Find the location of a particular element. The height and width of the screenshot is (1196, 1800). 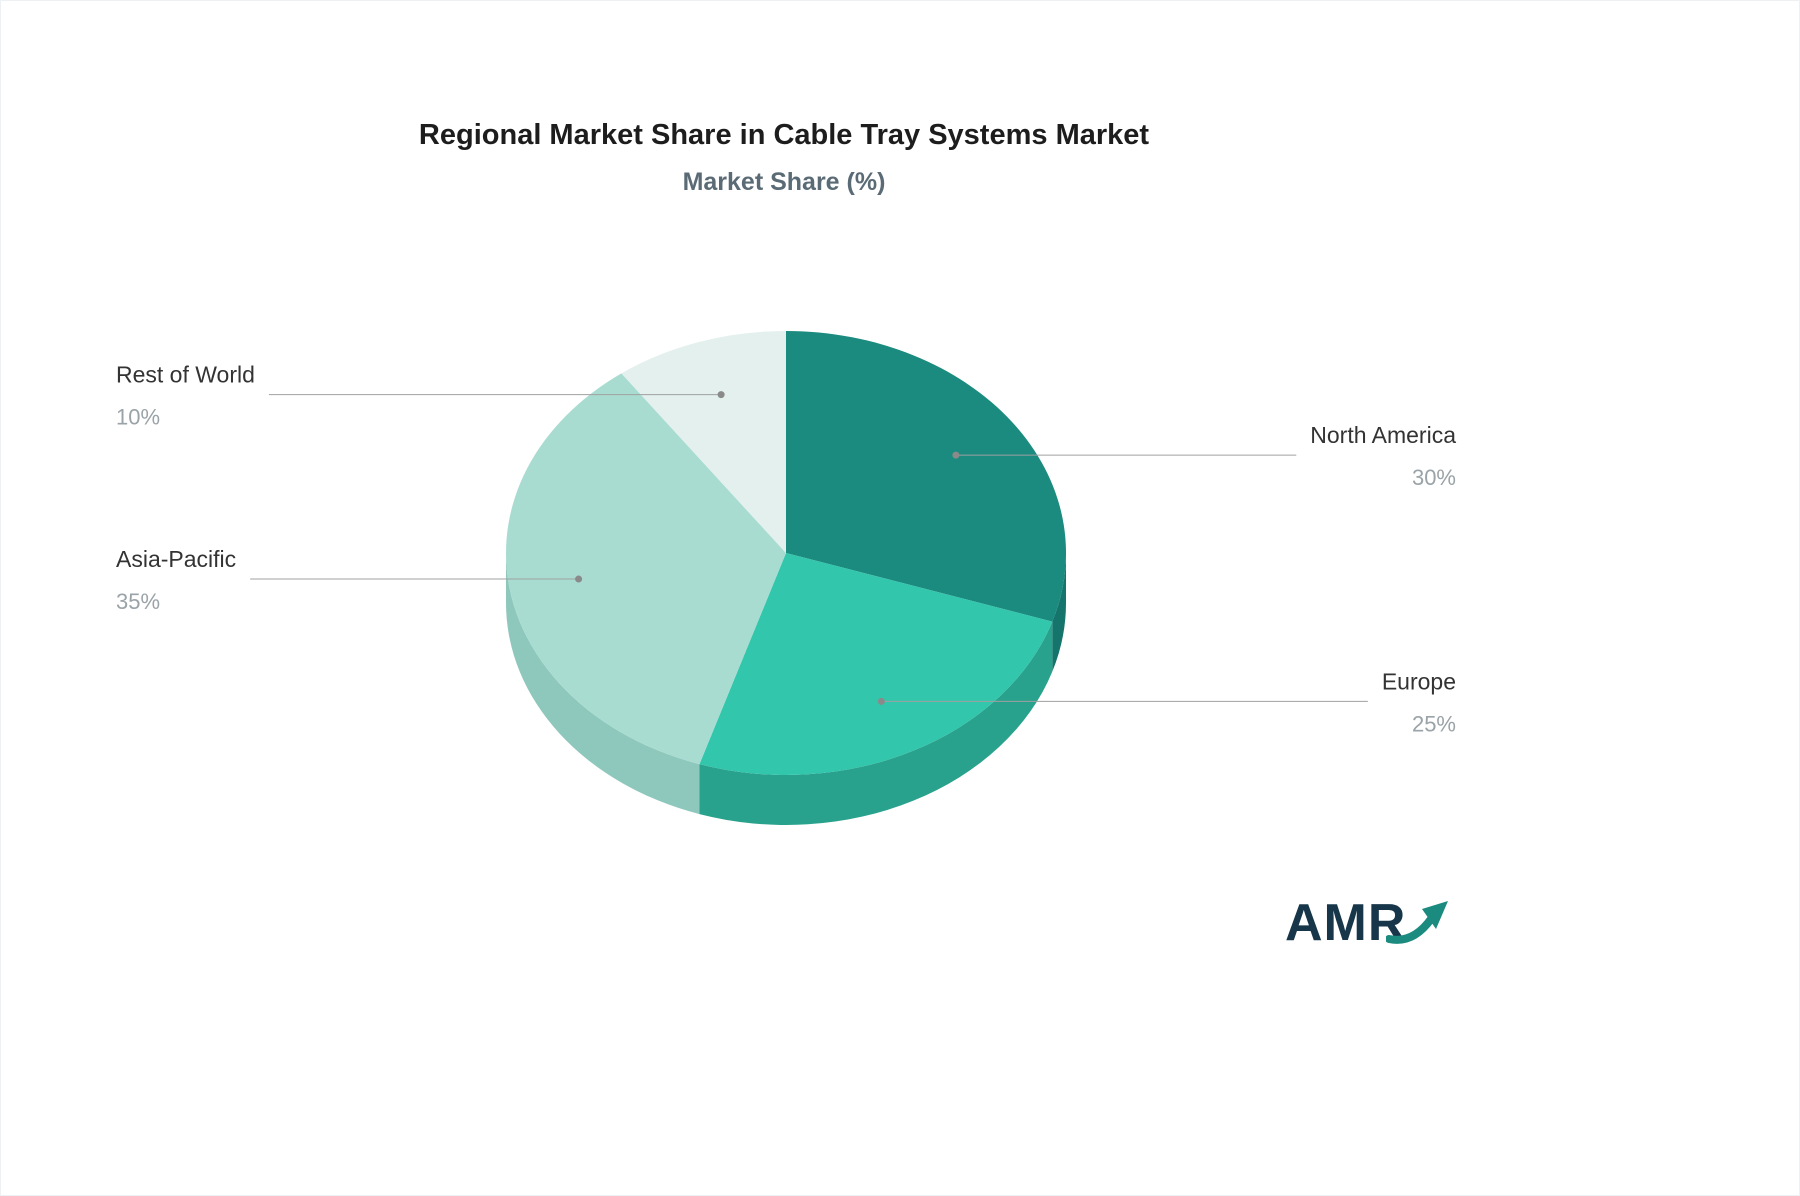

pie-slice-side-asia-pacific is located at coordinates (603, 684).